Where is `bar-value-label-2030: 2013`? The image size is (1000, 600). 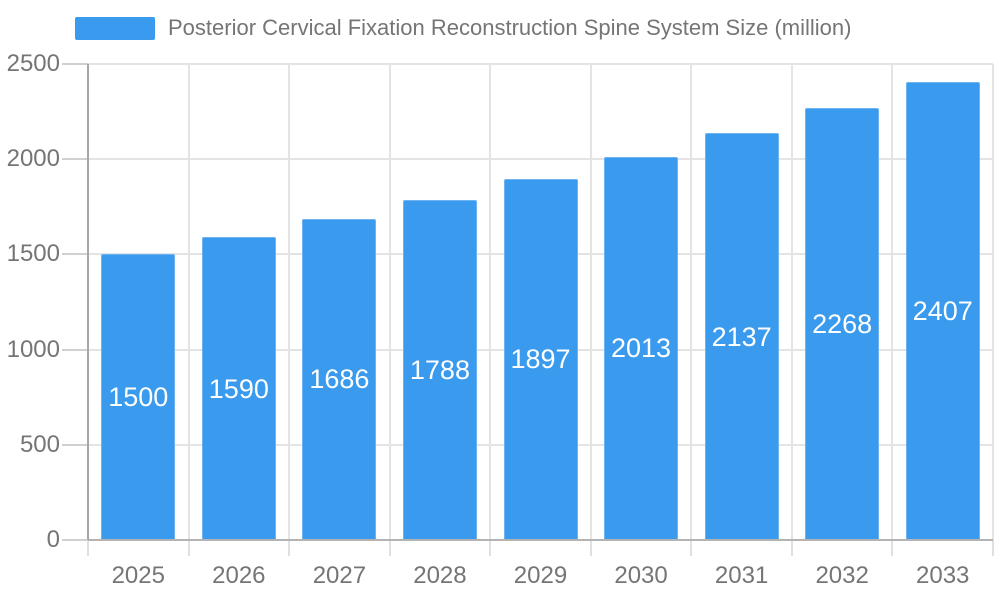 bar-value-label-2030: 2013 is located at coordinates (641, 348).